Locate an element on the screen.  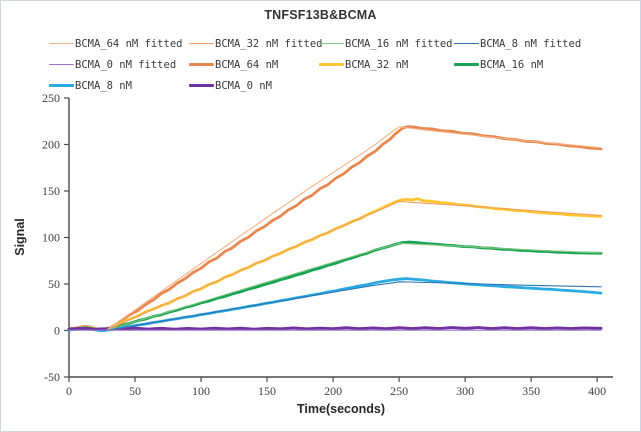
chart-title: TNFSF13B&BCMA is located at coordinates (320, 15).